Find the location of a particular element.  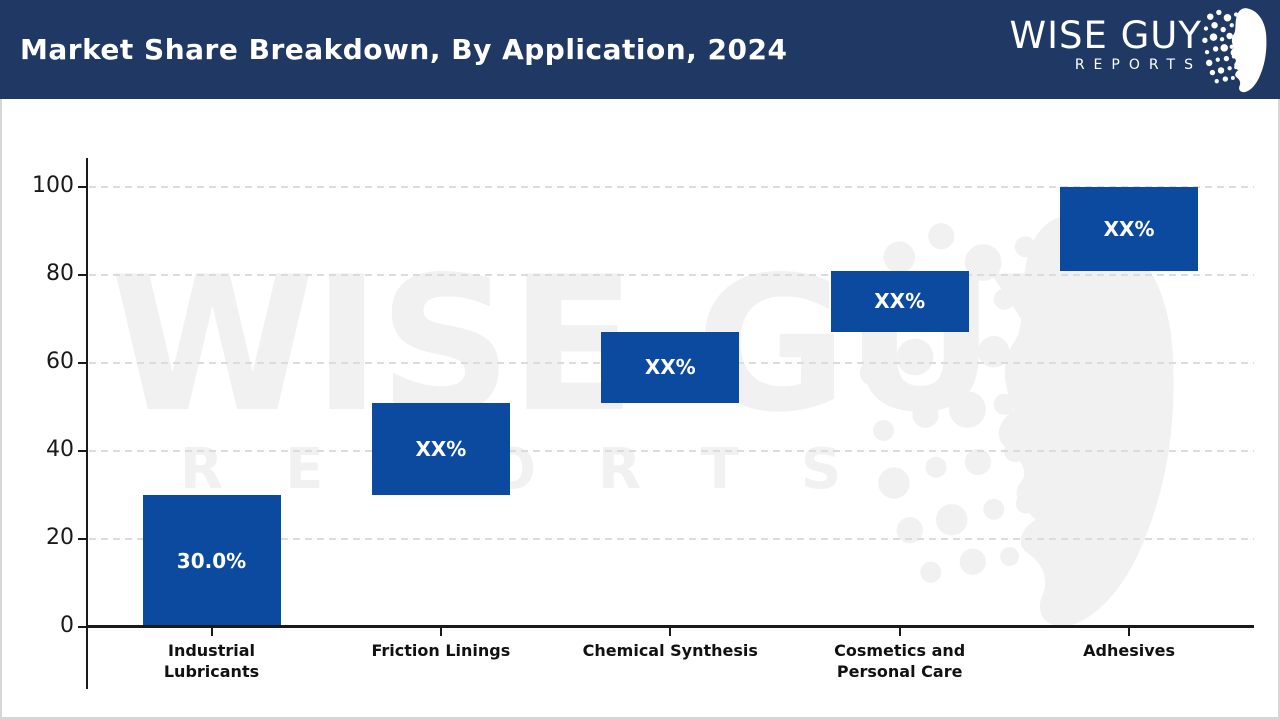

brand-logo: WISE GUY REPORTS is located at coordinates (1139, 49).